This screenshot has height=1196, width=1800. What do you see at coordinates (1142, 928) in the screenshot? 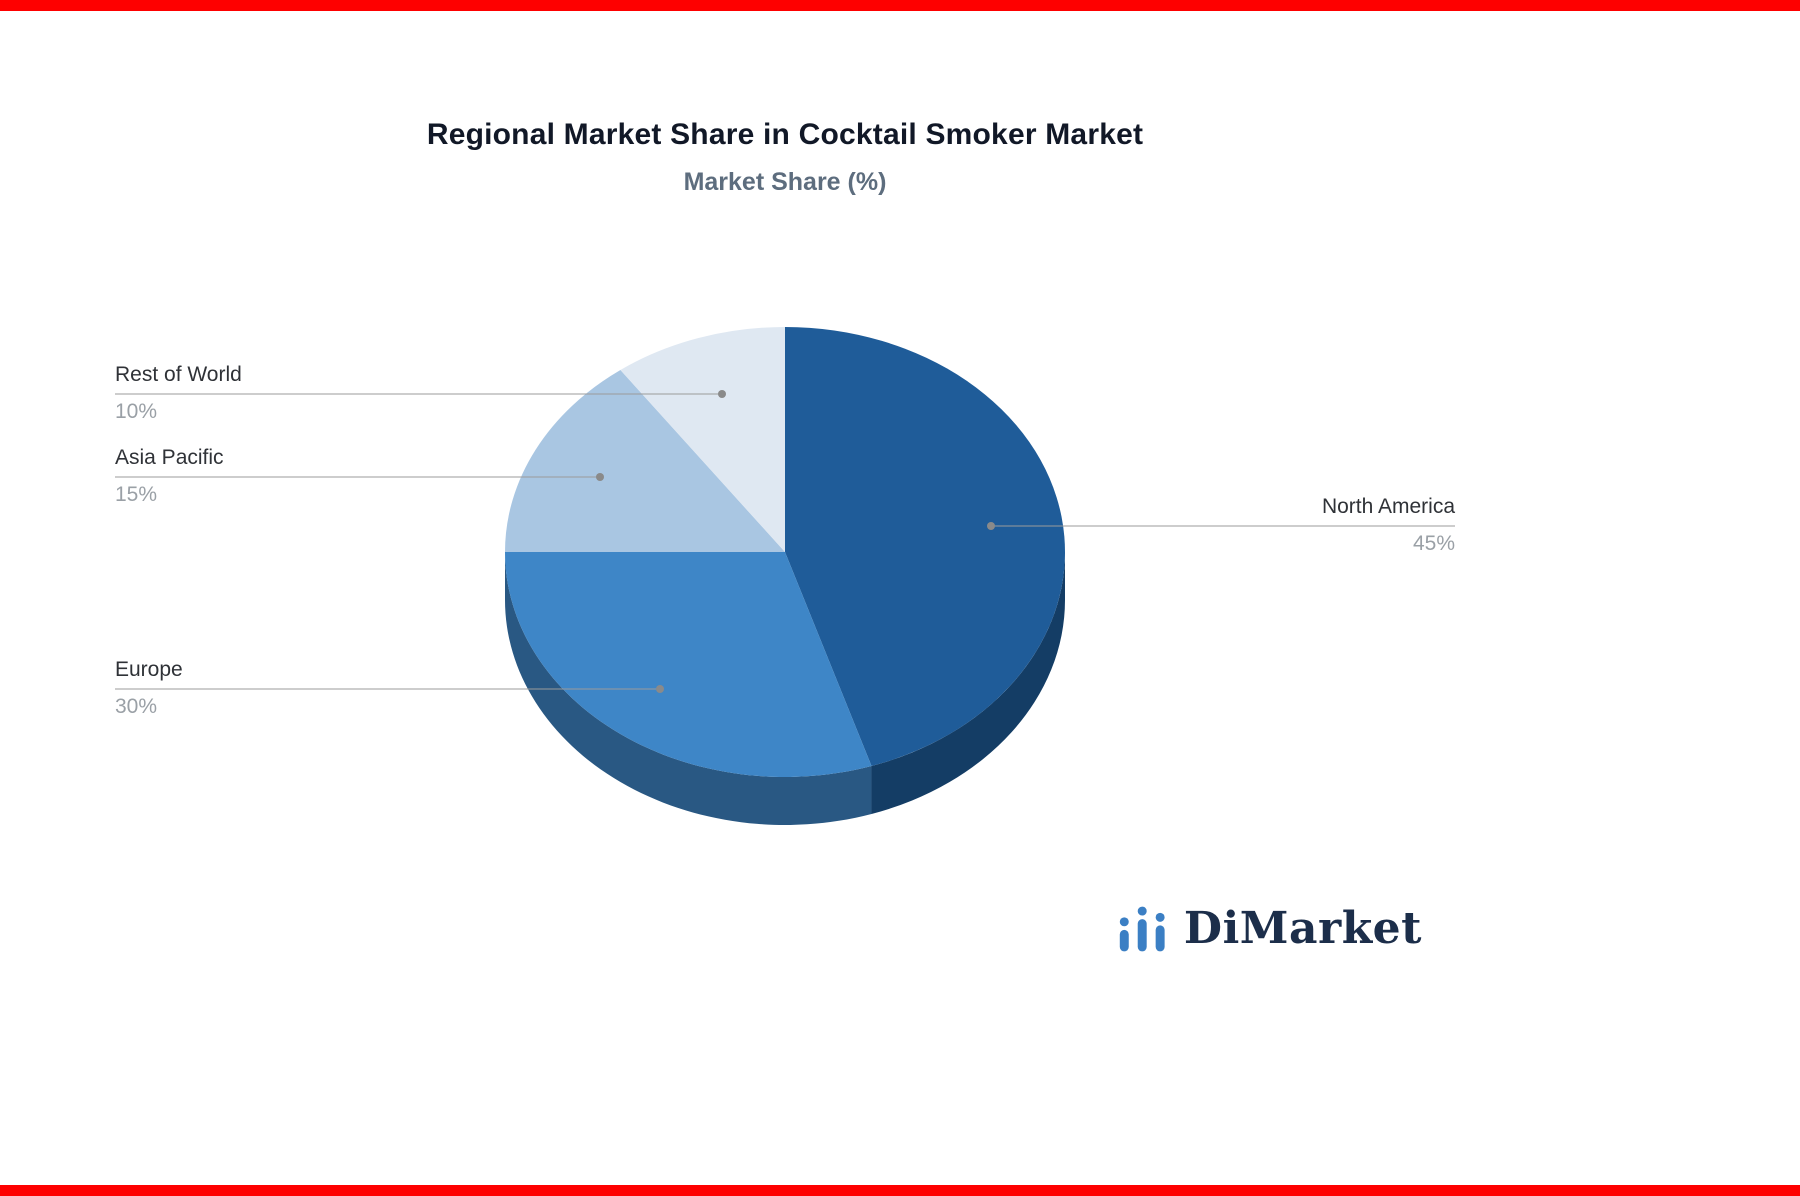
I see `dimarket-logo-icon` at bounding box center [1142, 928].